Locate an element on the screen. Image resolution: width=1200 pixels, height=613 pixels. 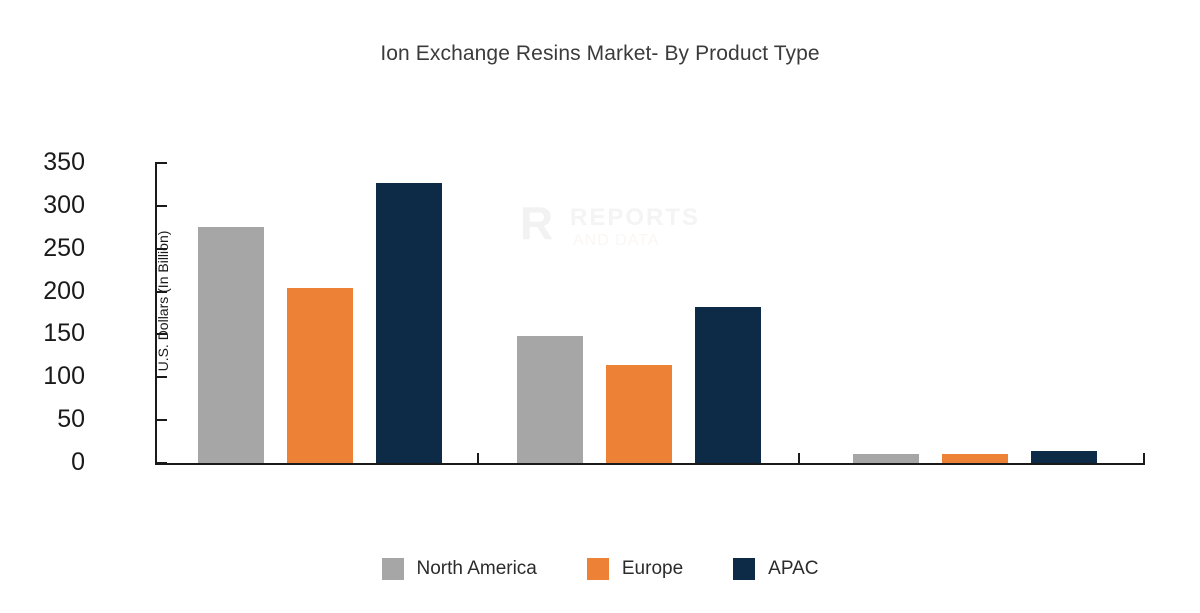
legend-label: Europe is located at coordinates (652, 568).